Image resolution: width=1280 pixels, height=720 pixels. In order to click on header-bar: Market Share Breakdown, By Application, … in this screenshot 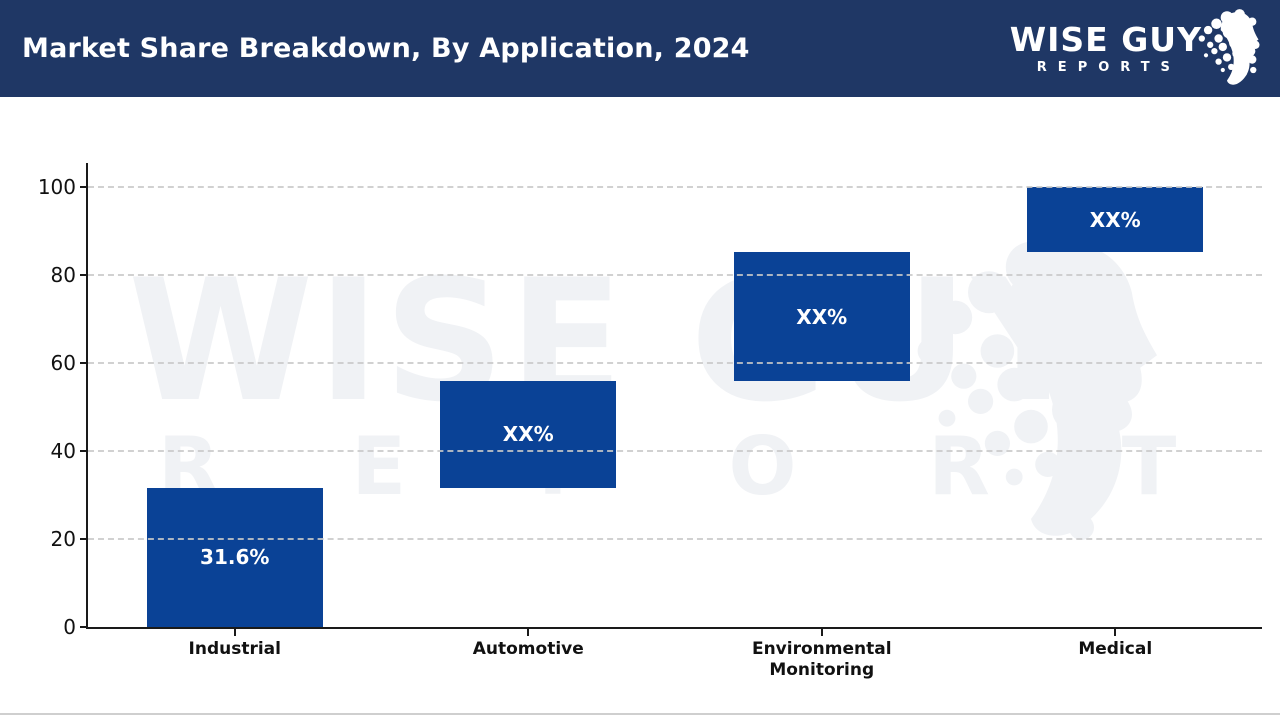, I will do `click(640, 48)`.